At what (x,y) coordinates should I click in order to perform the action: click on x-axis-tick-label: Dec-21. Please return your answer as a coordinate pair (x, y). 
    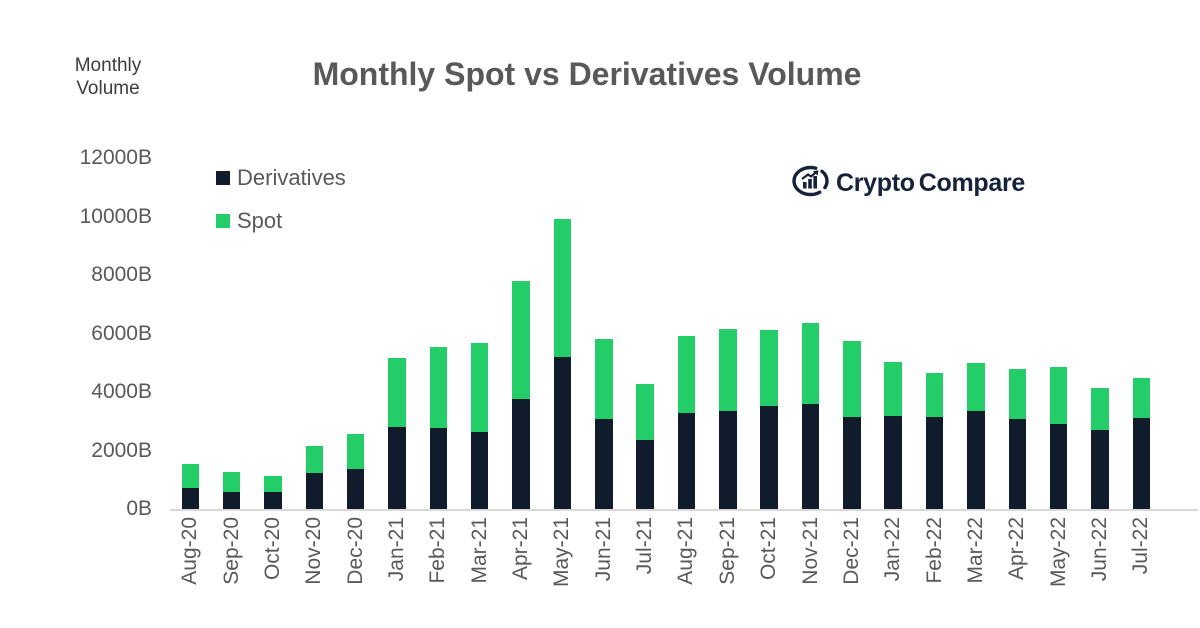
    Looking at the image, I should click on (851, 551).